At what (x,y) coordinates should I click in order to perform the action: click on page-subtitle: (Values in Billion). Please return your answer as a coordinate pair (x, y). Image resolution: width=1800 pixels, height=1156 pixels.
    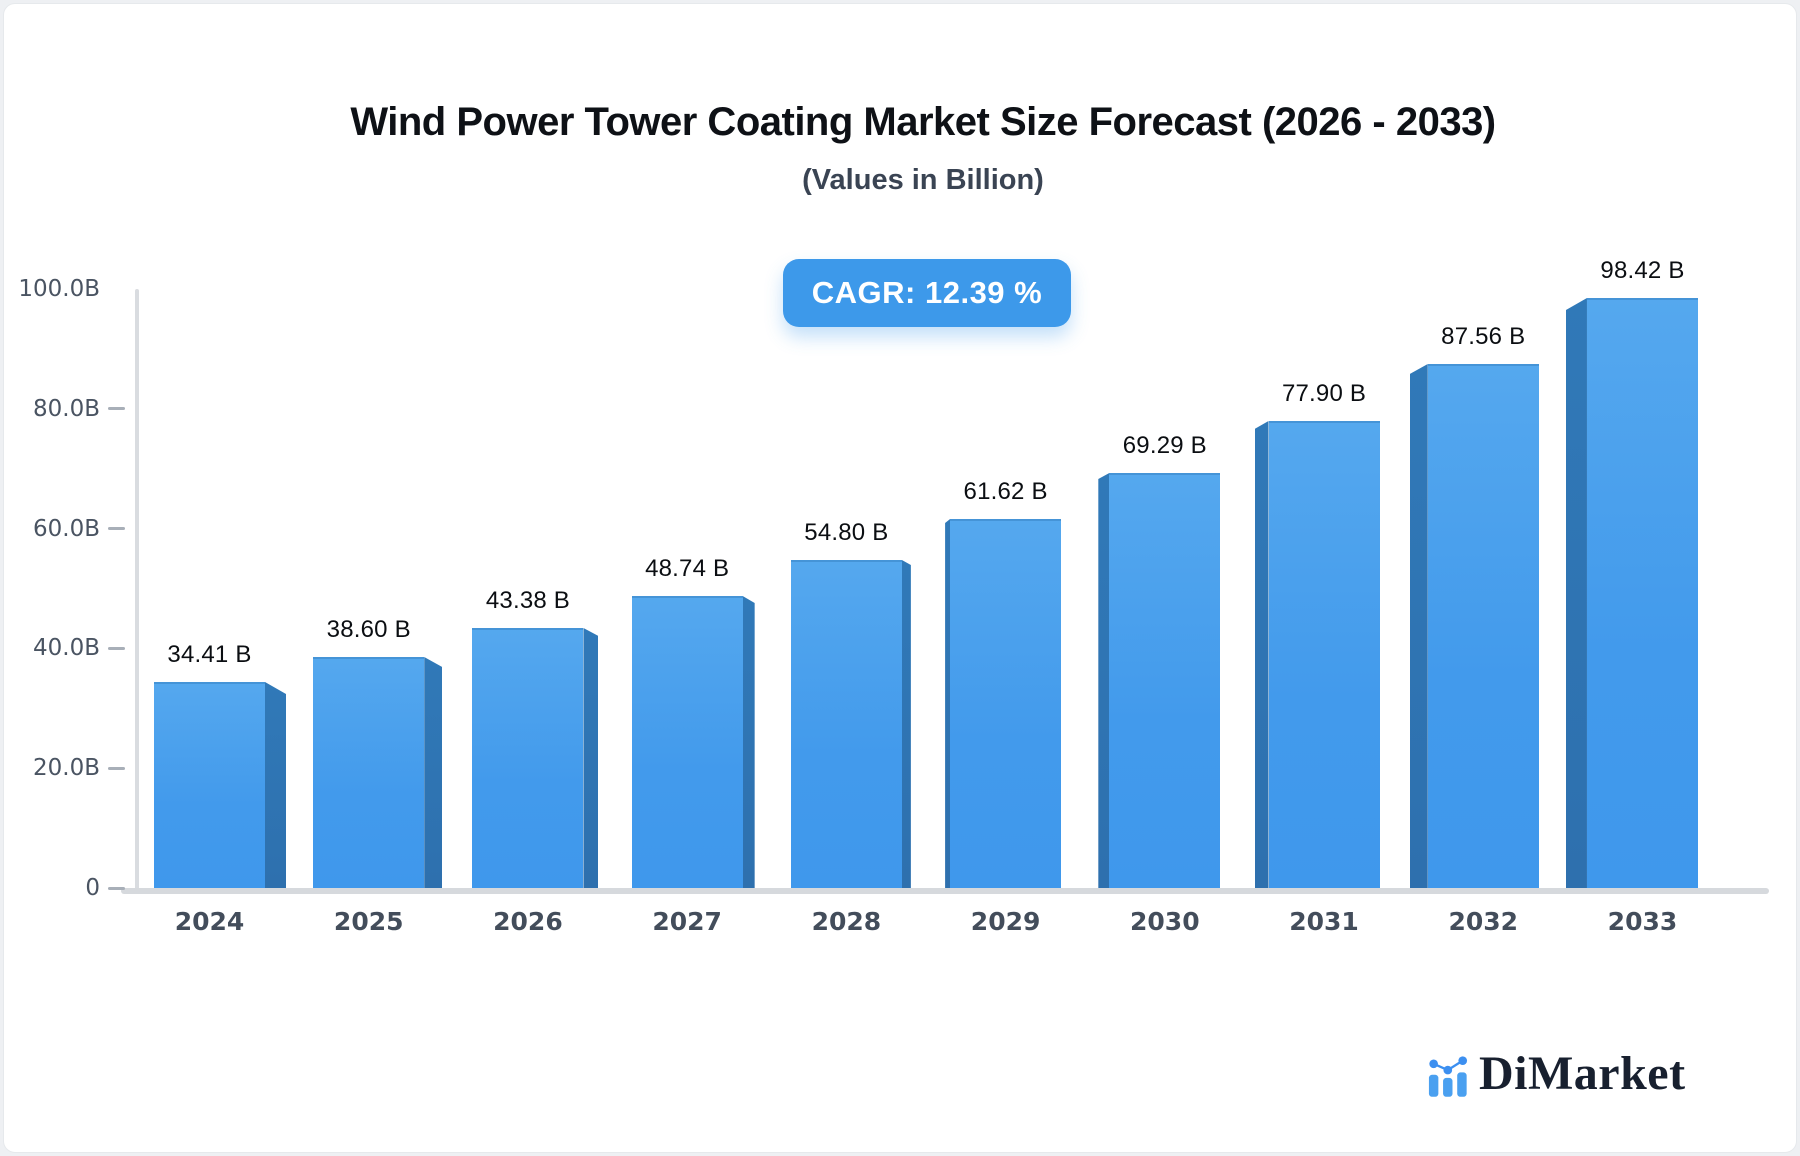
    Looking at the image, I should click on (923, 180).